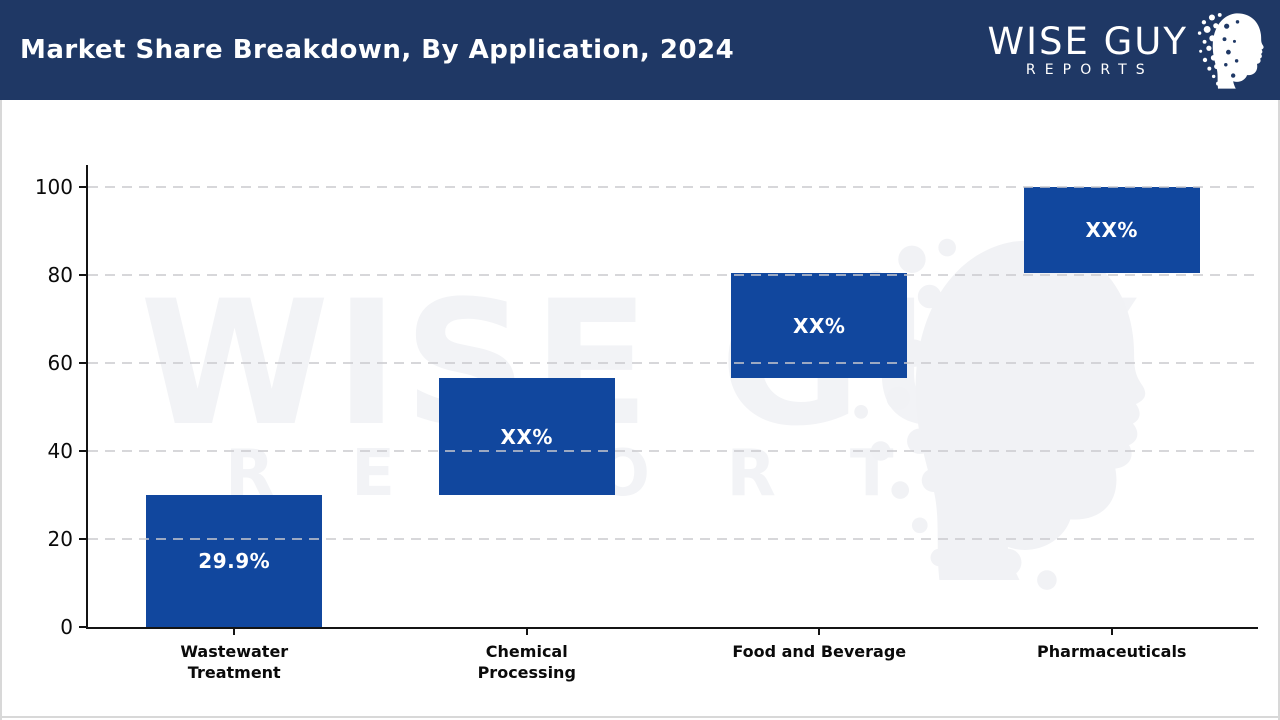 The image size is (1280, 720). I want to click on wiseguy-logo: WISE GUY REPORTS, so click(1129, 50).